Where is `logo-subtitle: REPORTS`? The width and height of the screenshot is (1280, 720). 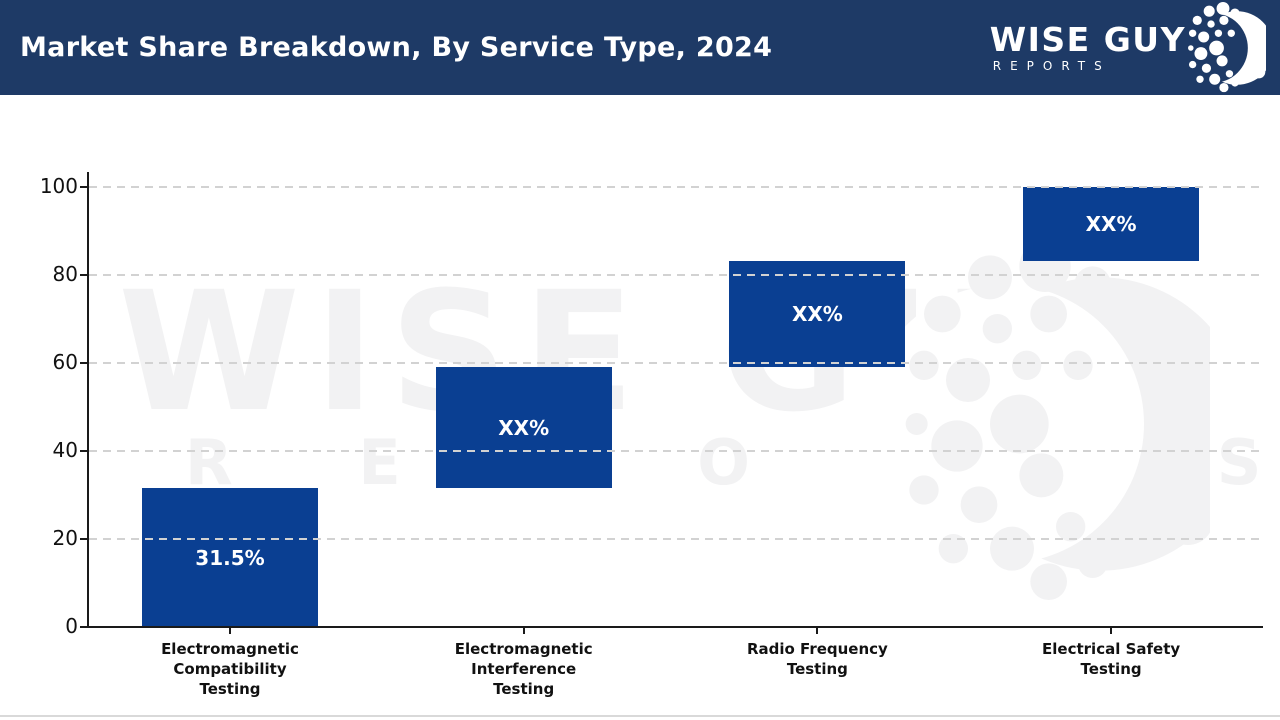
logo-subtitle: REPORTS is located at coordinates (1051, 65).